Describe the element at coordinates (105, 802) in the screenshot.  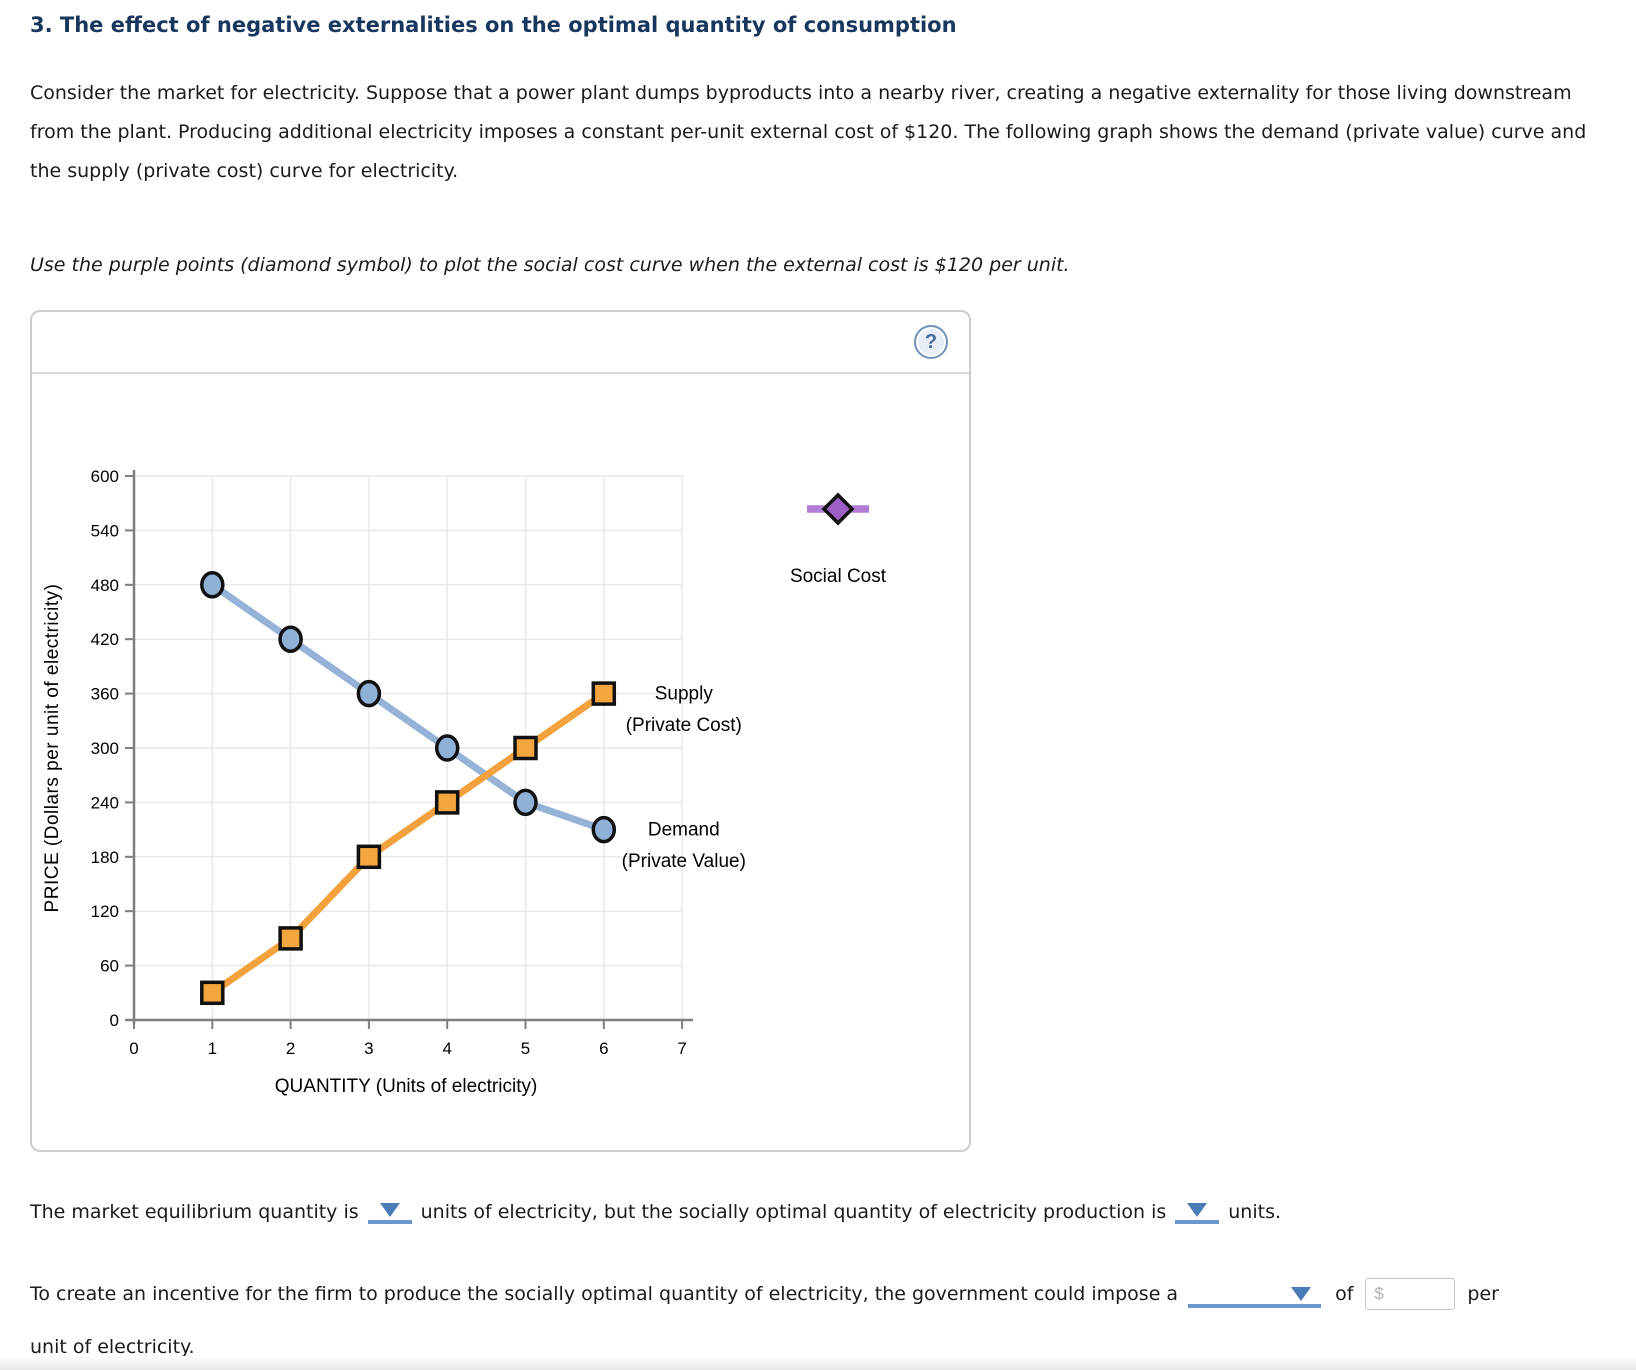
I see `y-tick-label: 240` at that location.